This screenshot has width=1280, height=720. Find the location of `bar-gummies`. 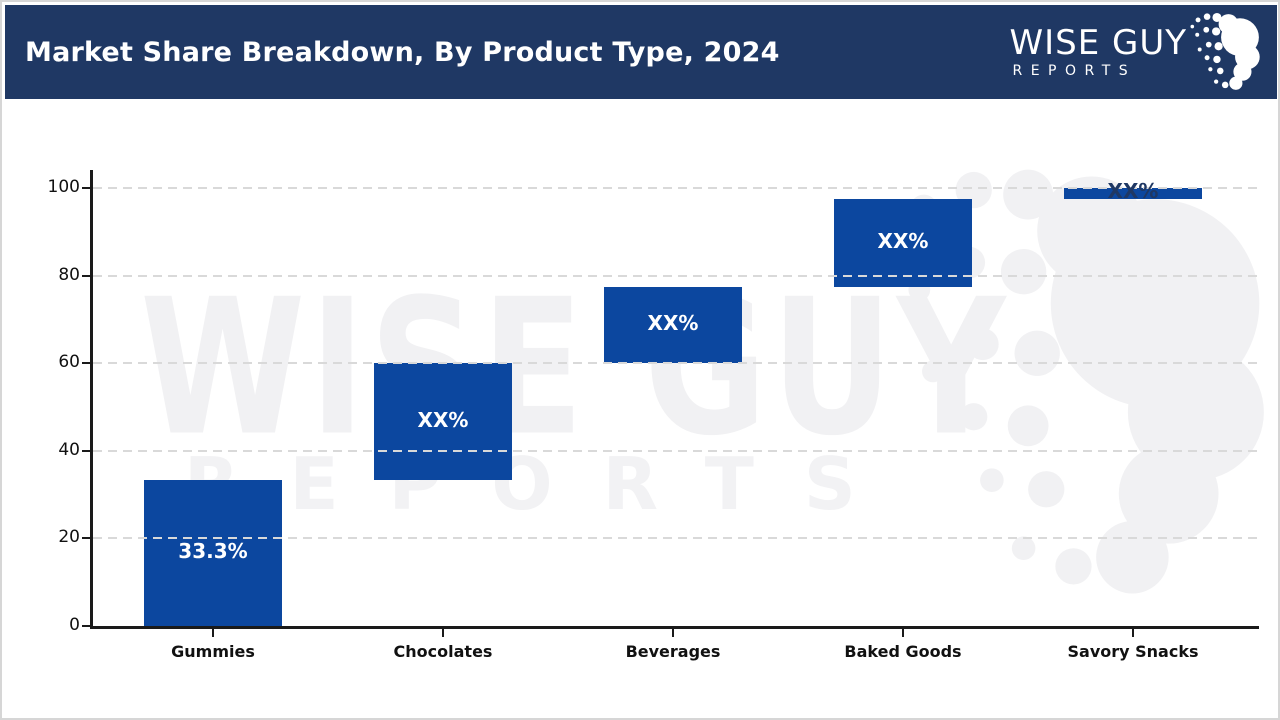

bar-gummies is located at coordinates (213, 553).